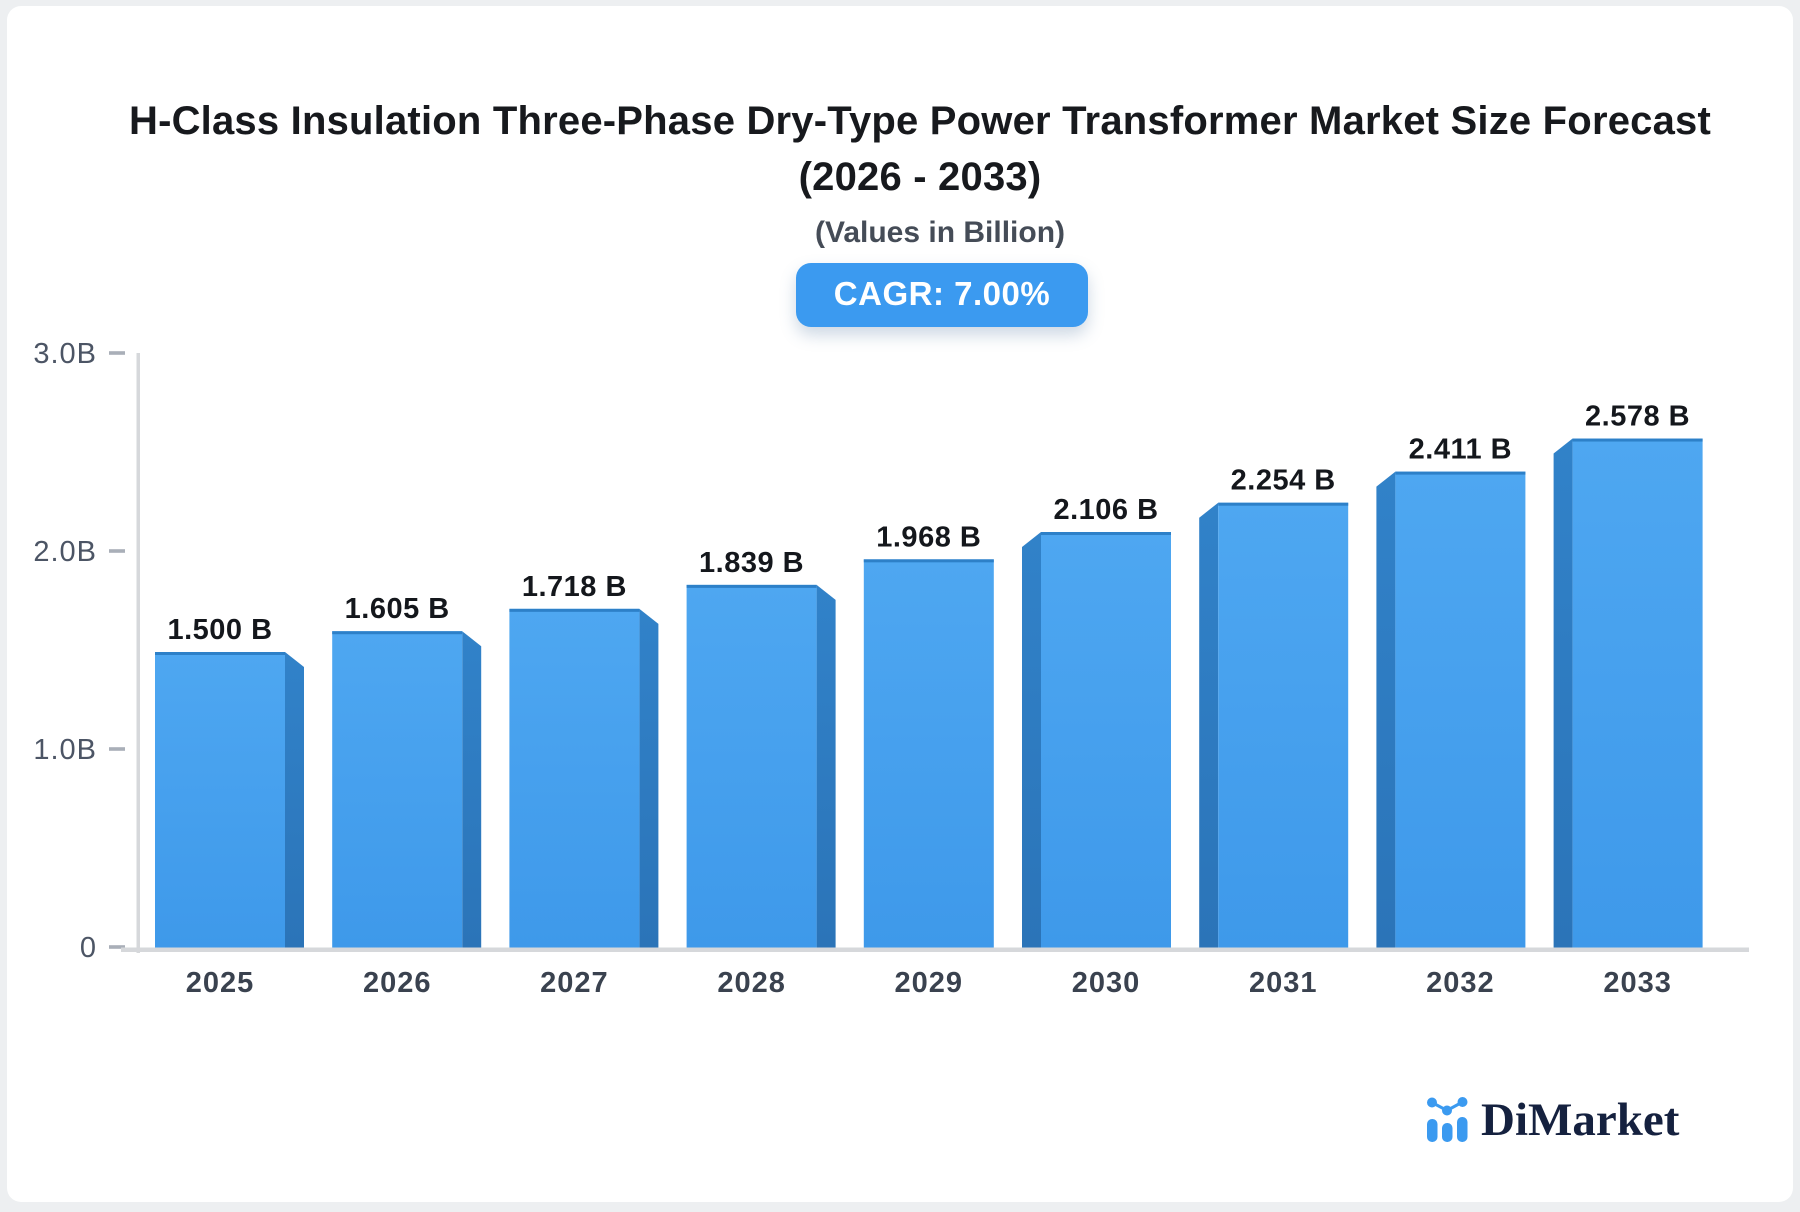  Describe the element at coordinates (940, 232) in the screenshot. I see `chart-subtitle: (Values in Billion)` at that location.